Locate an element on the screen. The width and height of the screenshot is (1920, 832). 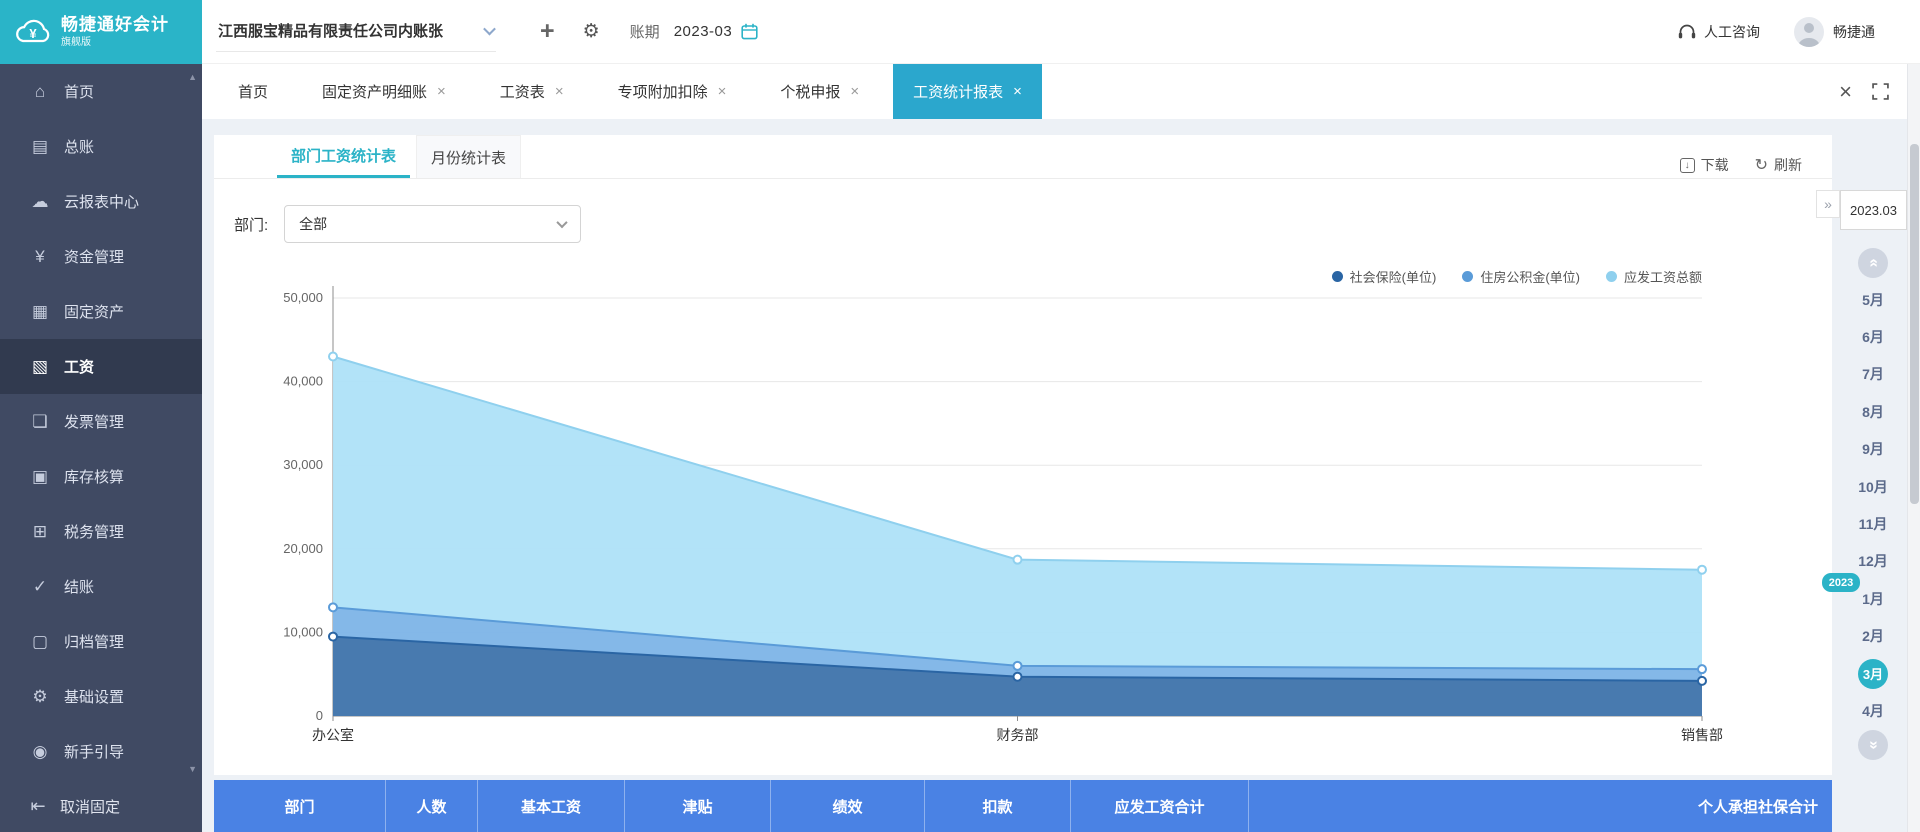
sidebar-item-cloud-reports: ☁ 云报表中心 is located at coordinates (101, 201).